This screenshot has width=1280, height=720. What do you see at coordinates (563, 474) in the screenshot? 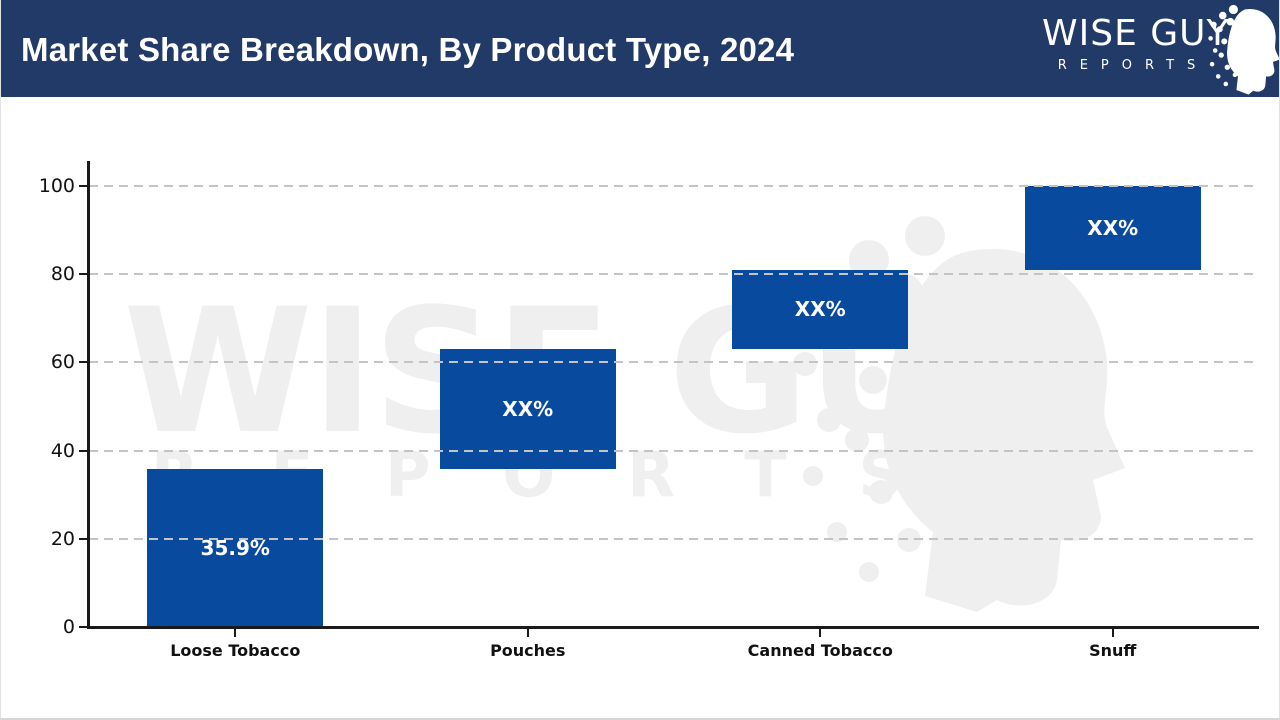
I see `watermark-subtitle-text: REPORTS` at bounding box center [563, 474].